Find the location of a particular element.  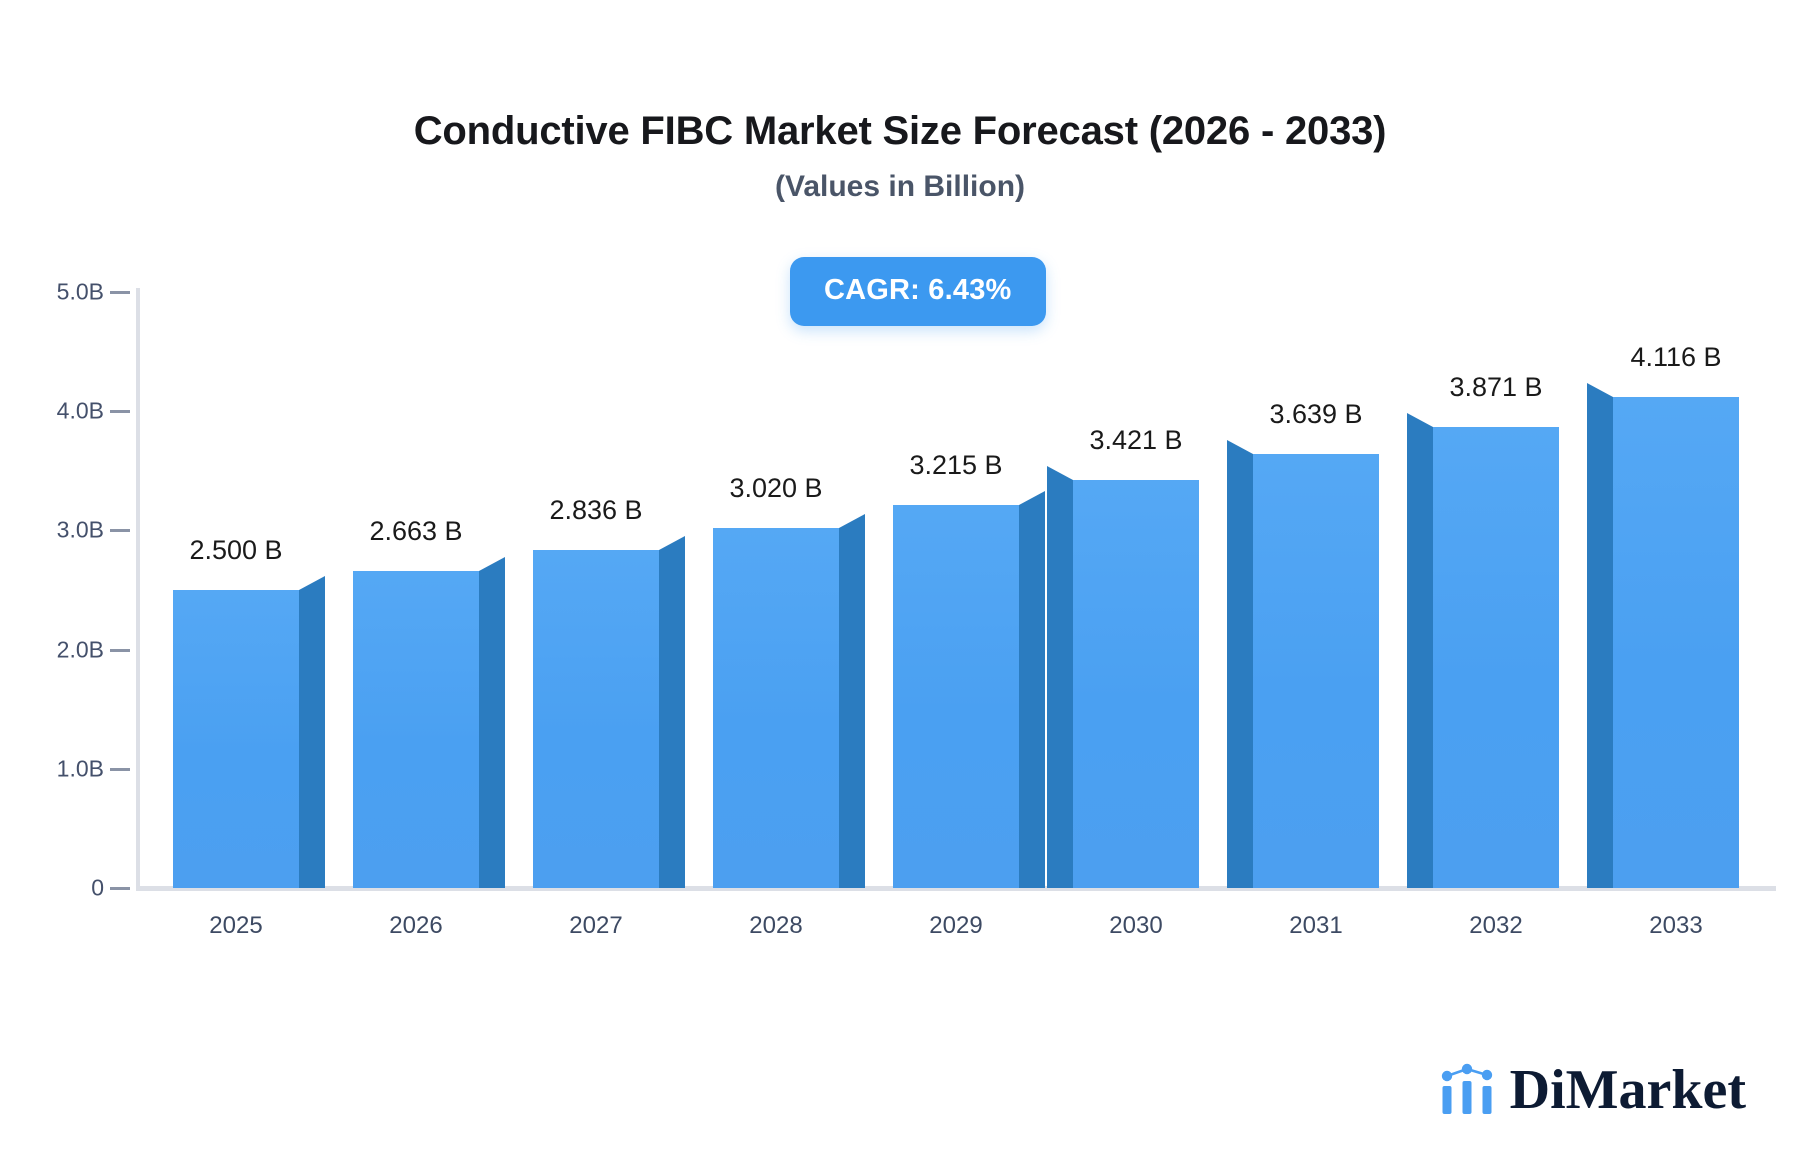

y-axis-tick-label: 3.0B is located at coordinates (80, 529).